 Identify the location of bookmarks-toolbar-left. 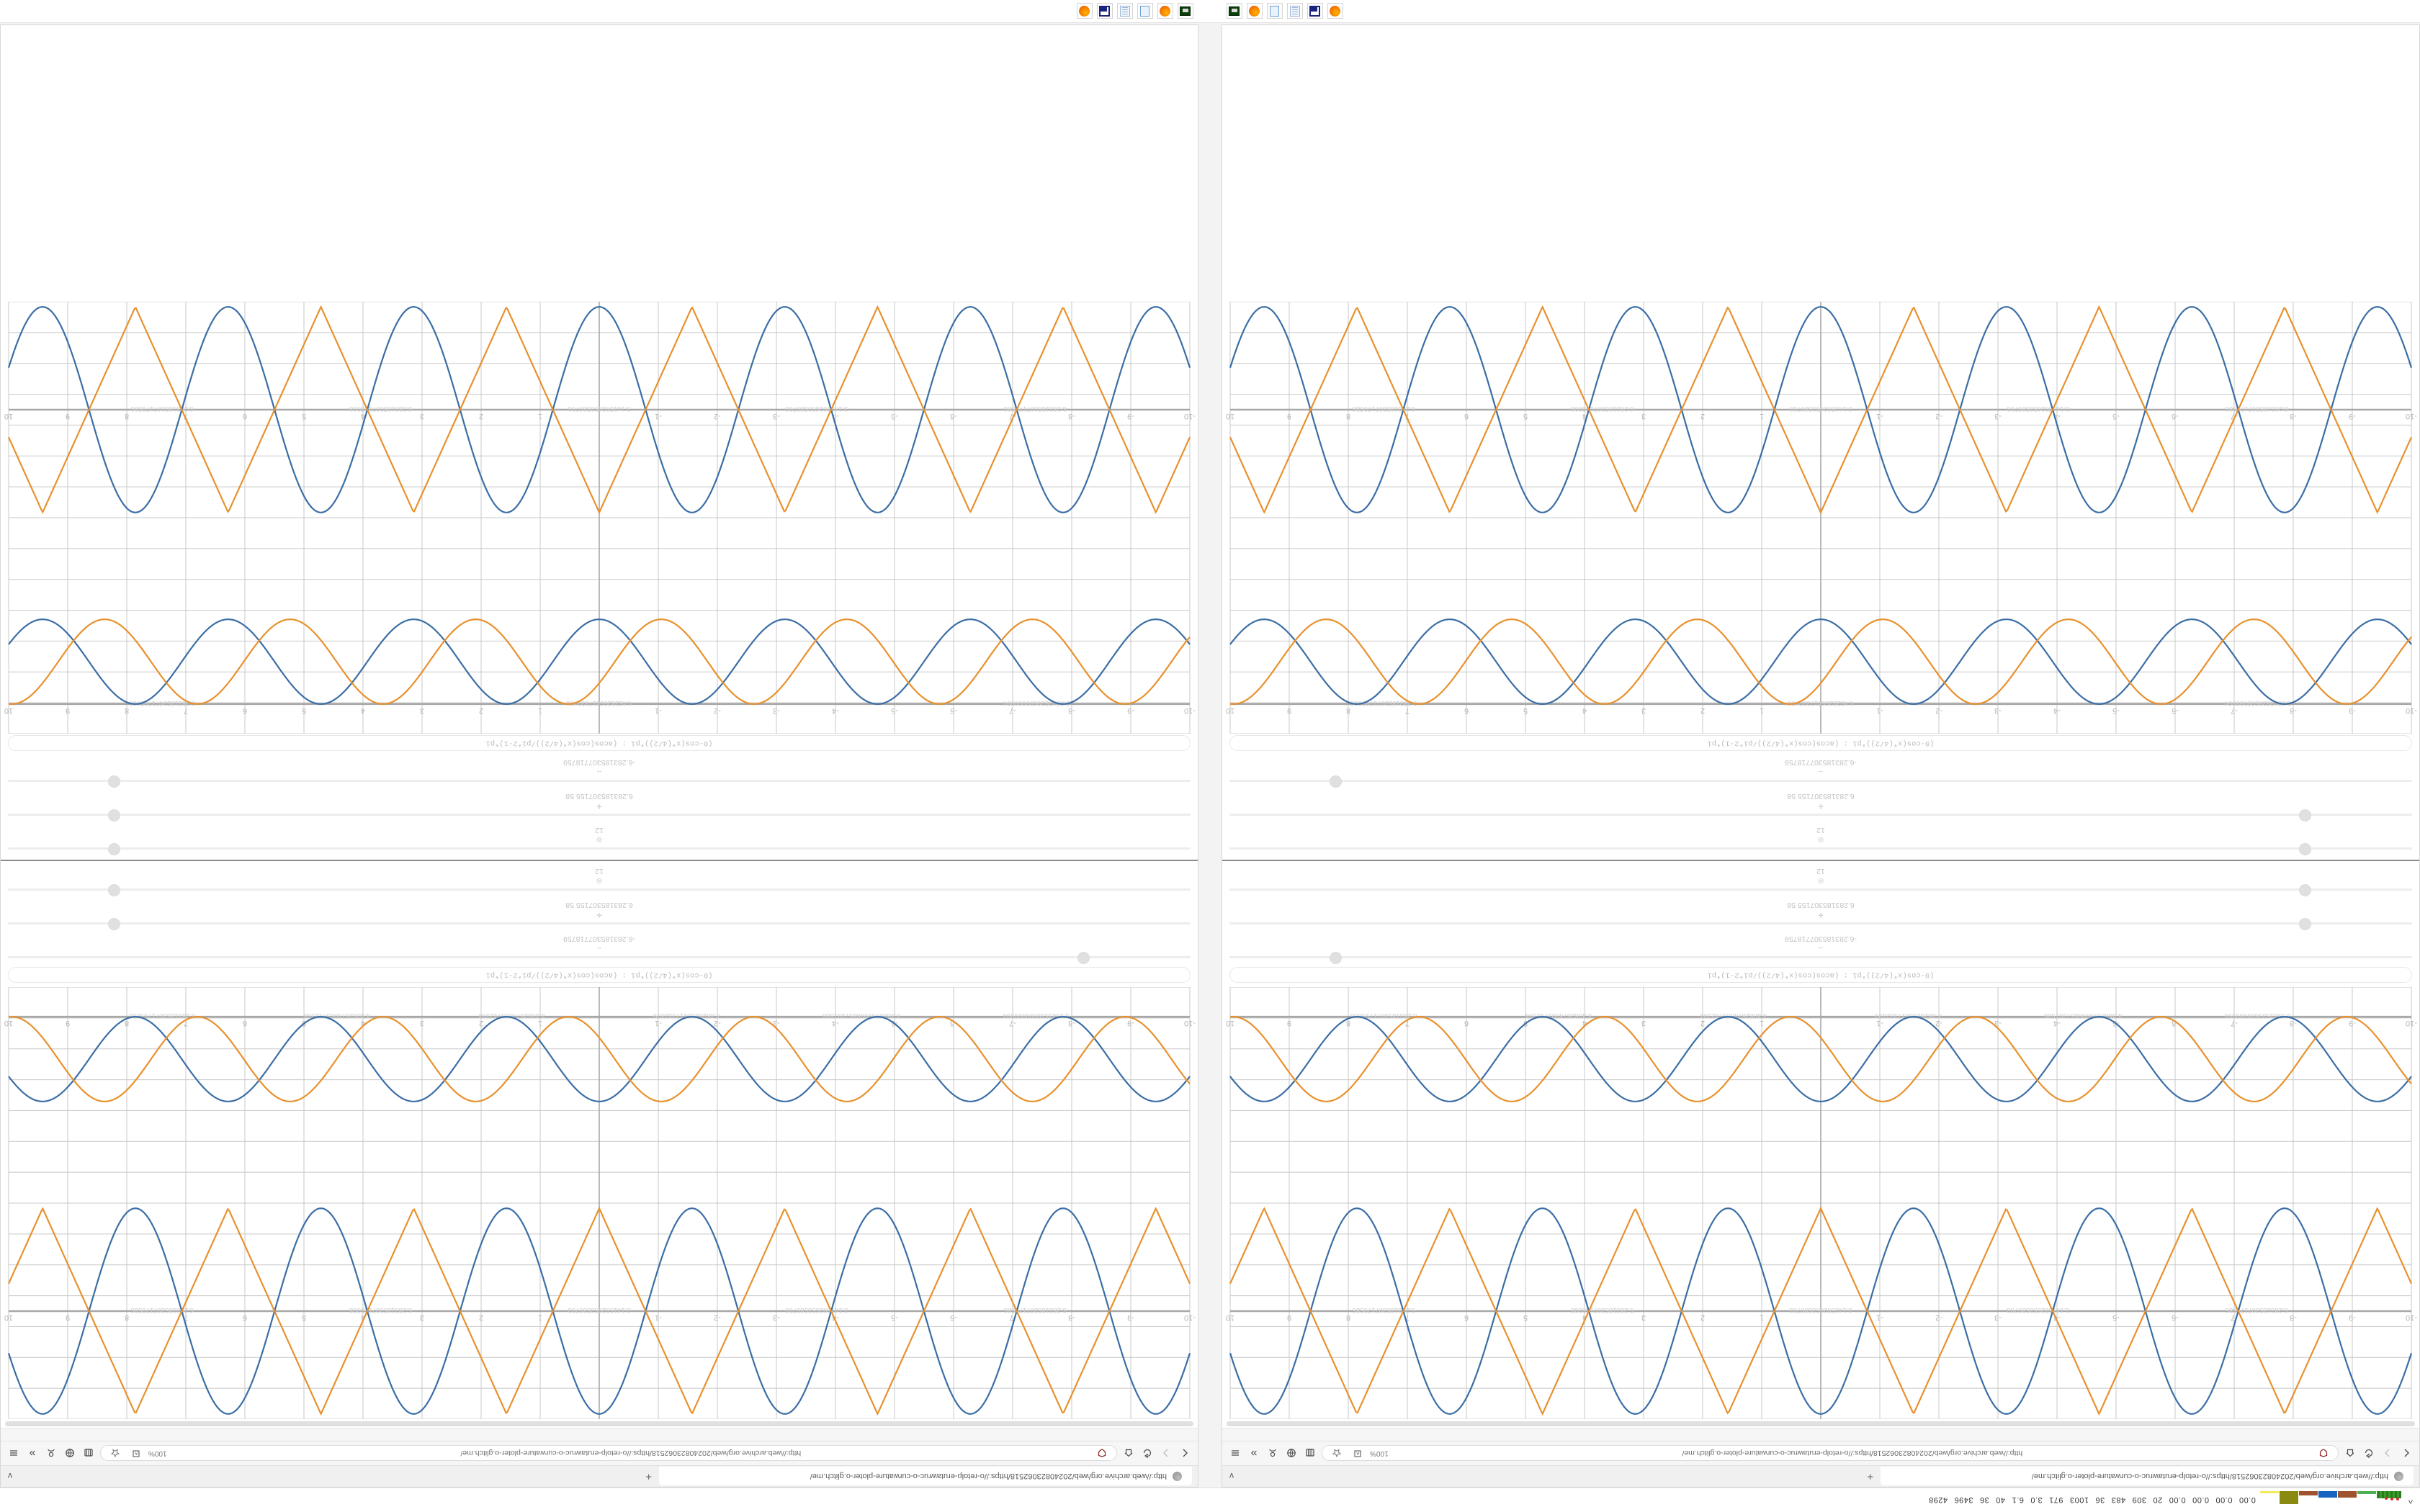
(1820, 1434).